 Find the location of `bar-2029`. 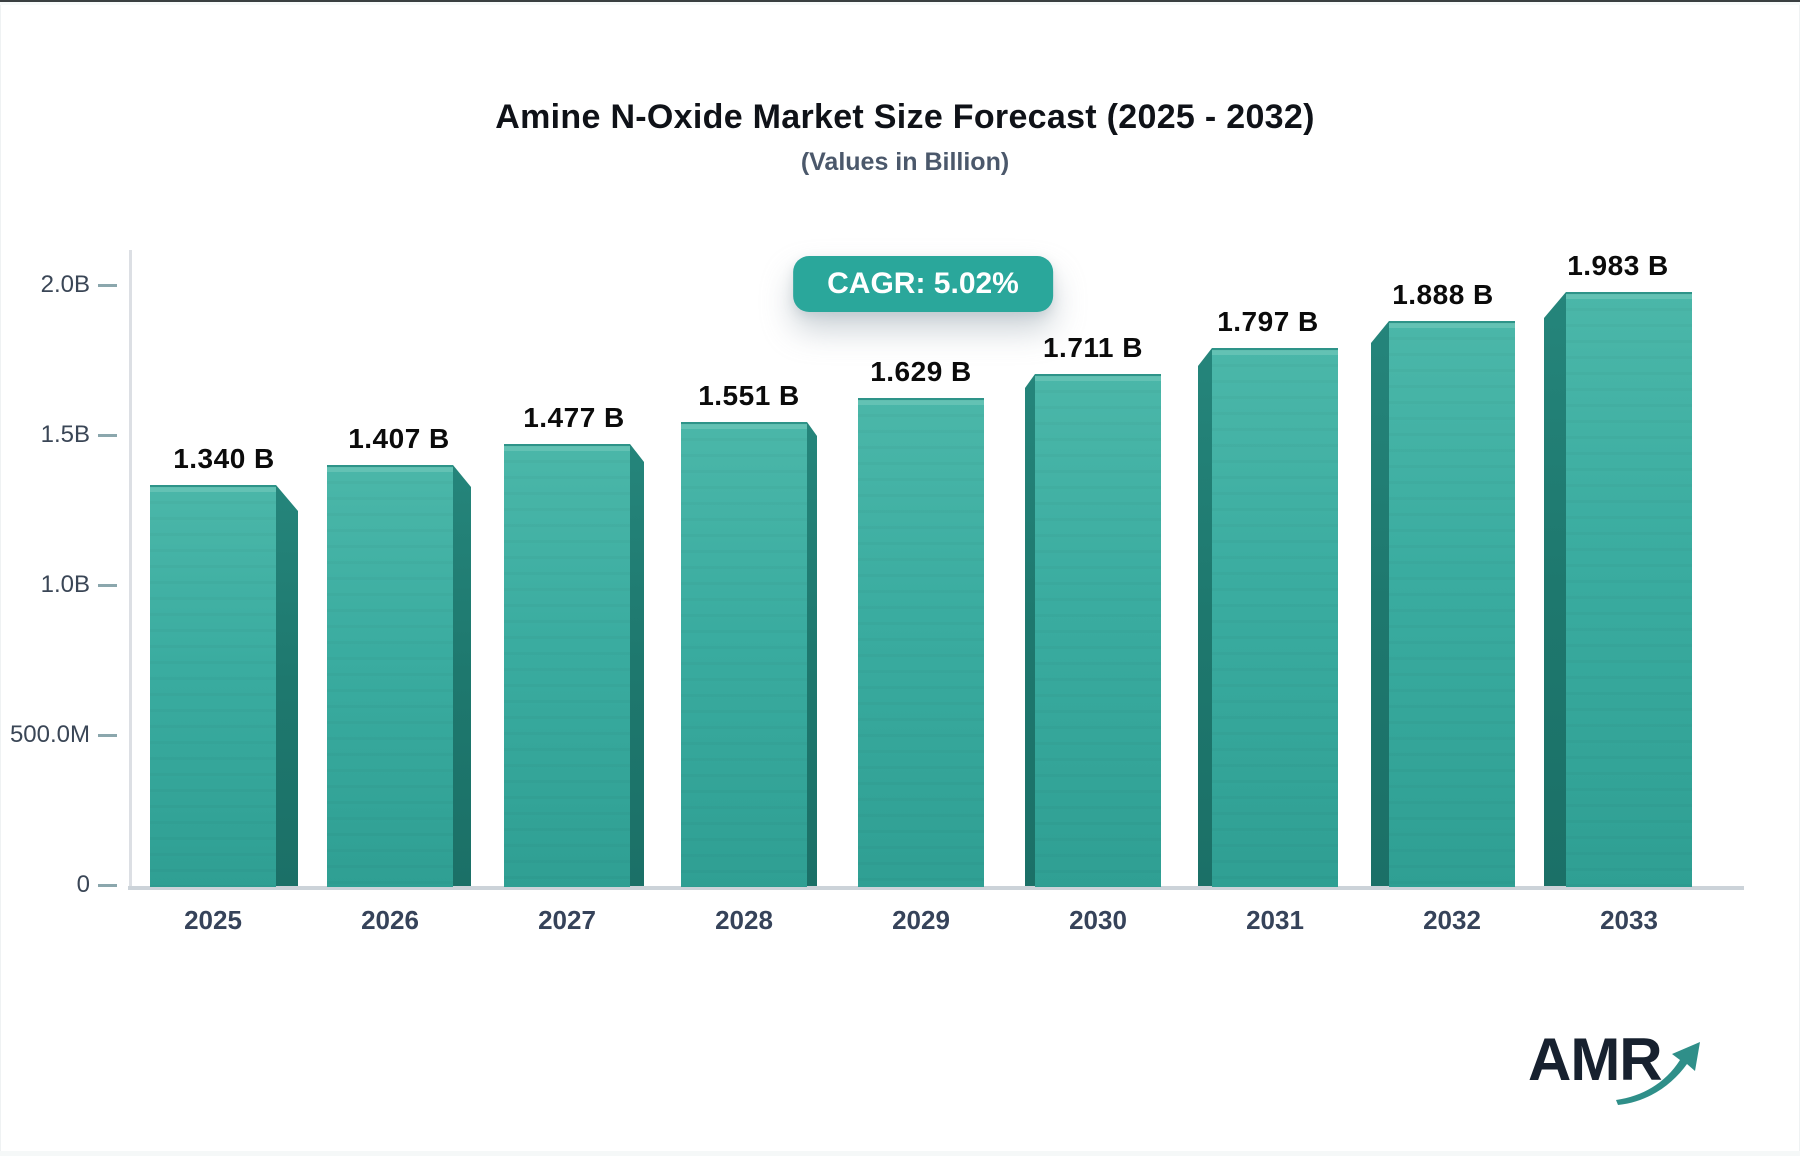

bar-2029 is located at coordinates (921, 642).